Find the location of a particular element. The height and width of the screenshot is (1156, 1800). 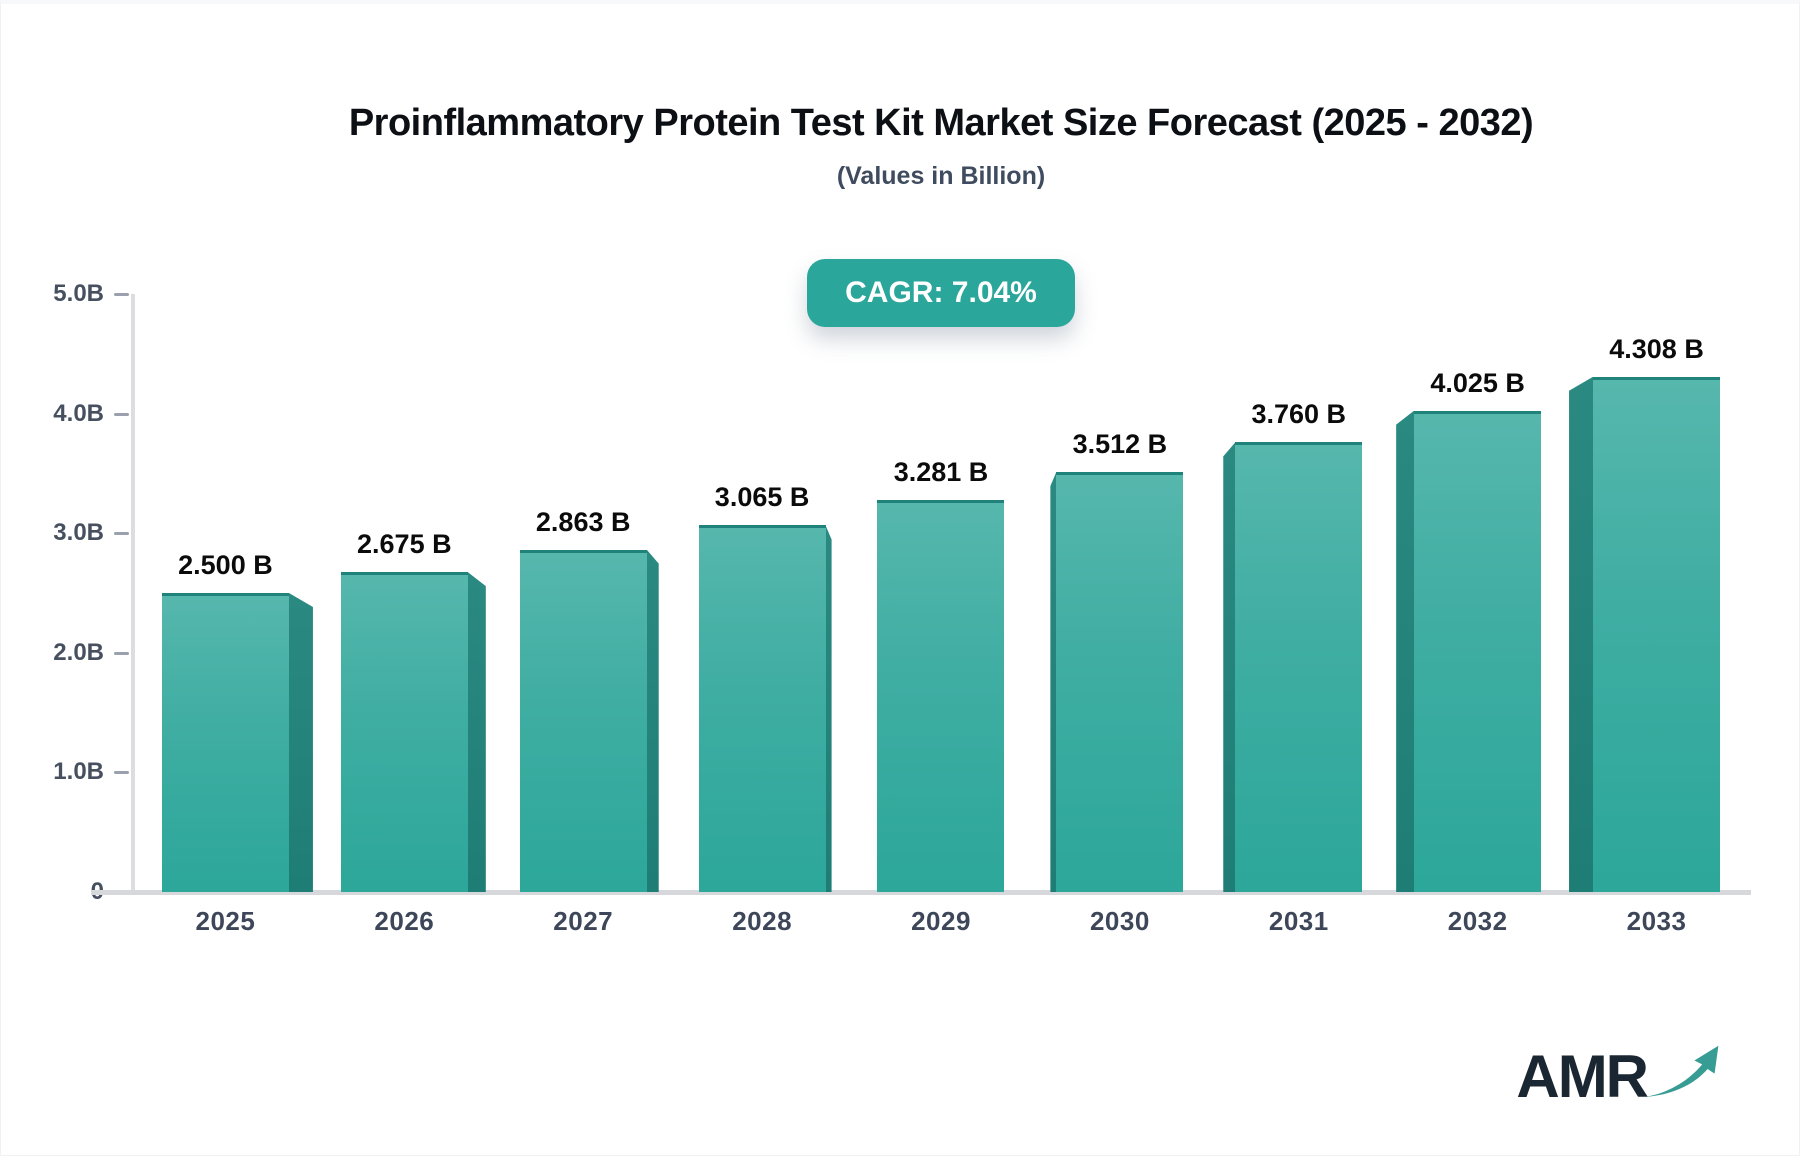

bar-group-2028: 3.065 B is located at coordinates (762, 593).